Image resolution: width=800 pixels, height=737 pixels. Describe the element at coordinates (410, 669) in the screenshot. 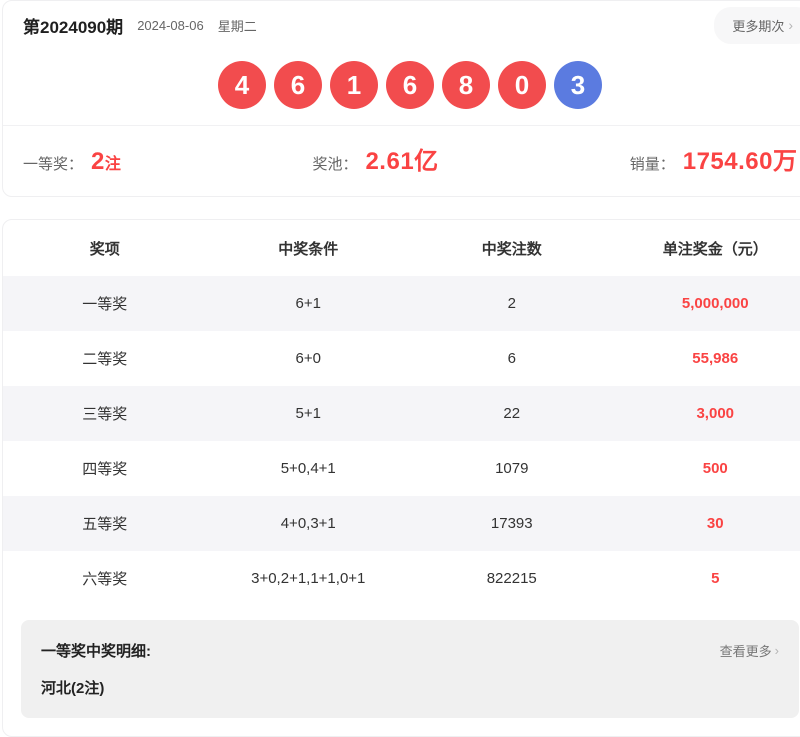

I see `first-prize-detail-box: 一等奖中奖明细: 查看更多 › 河北(2注)` at that location.